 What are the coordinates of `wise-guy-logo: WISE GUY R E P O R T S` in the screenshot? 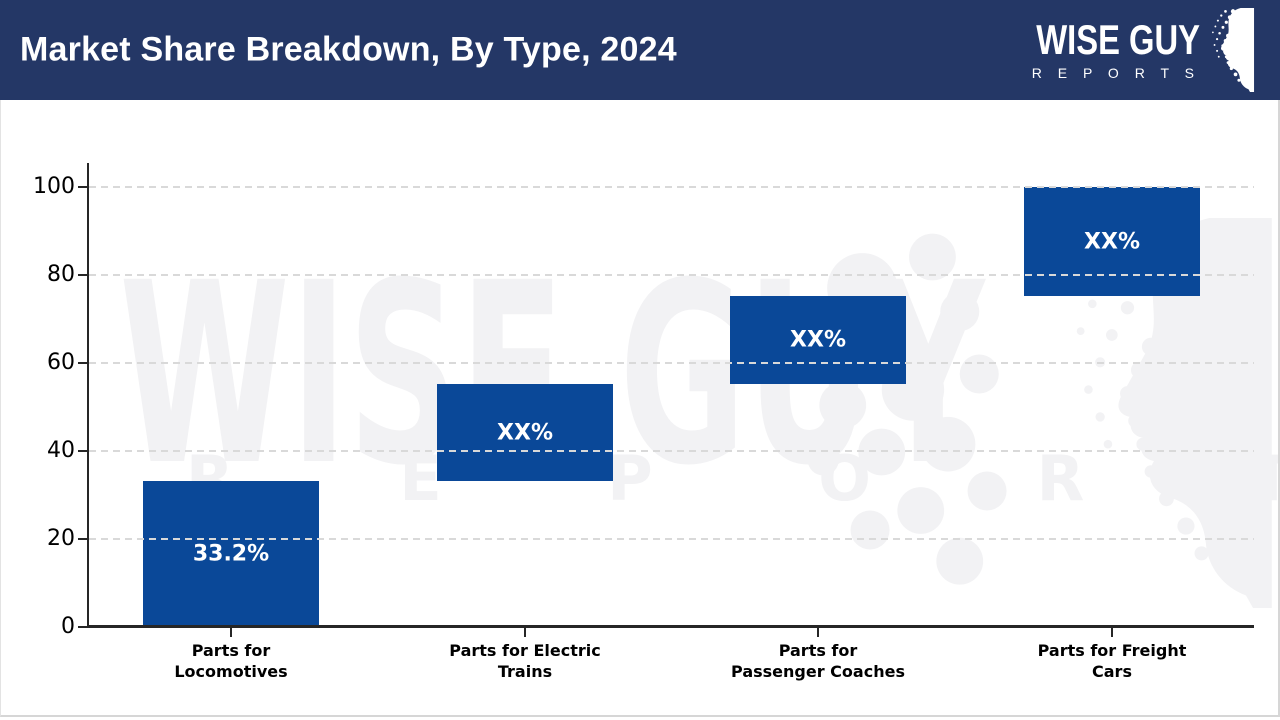 It's located at (1128, 50).